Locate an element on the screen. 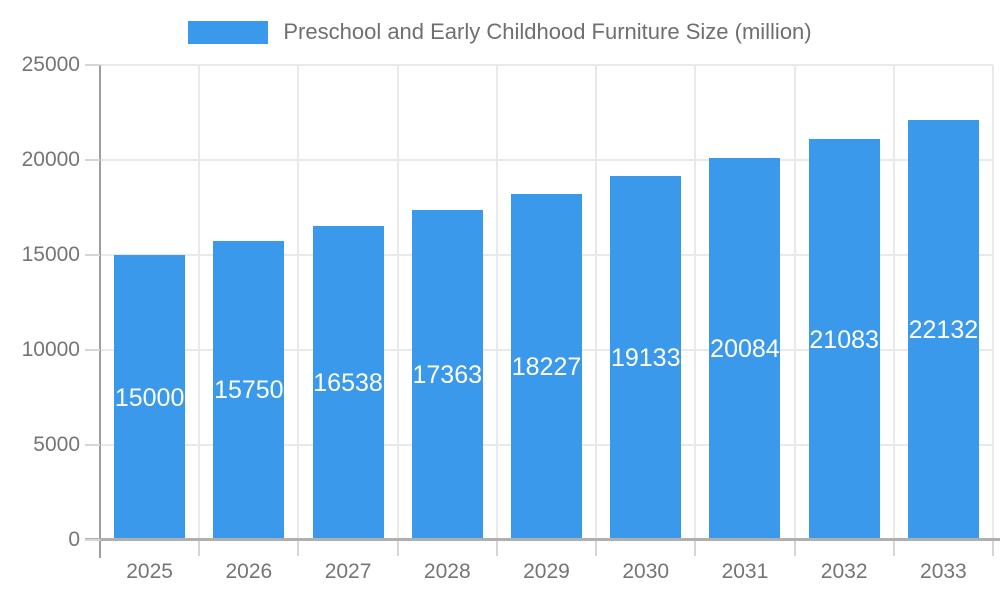  bar-value-label: 16538 is located at coordinates (348, 382).